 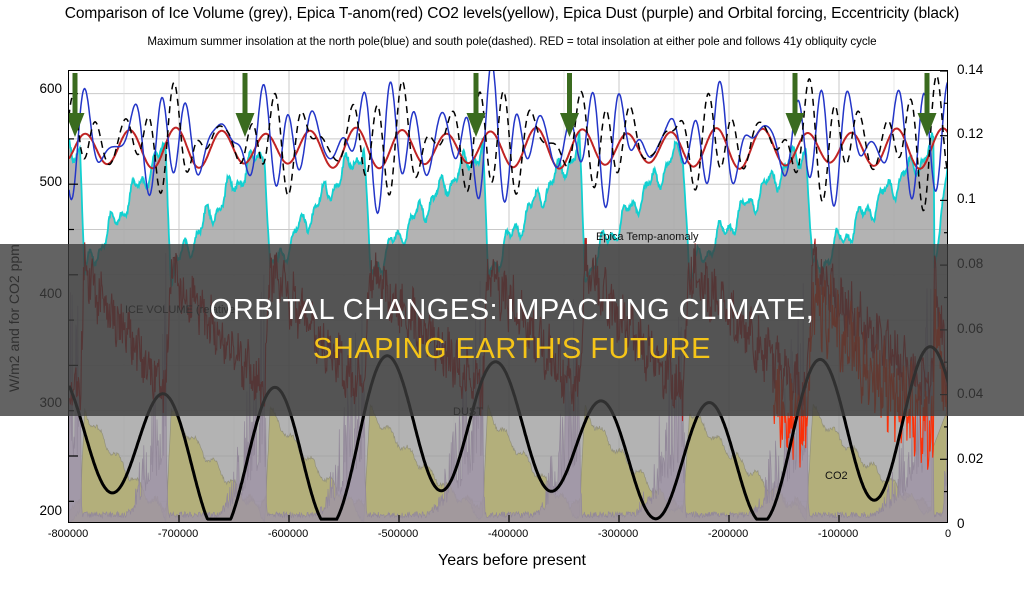 What do you see at coordinates (508, 534) in the screenshot?
I see `xtick--400000: -400000` at bounding box center [508, 534].